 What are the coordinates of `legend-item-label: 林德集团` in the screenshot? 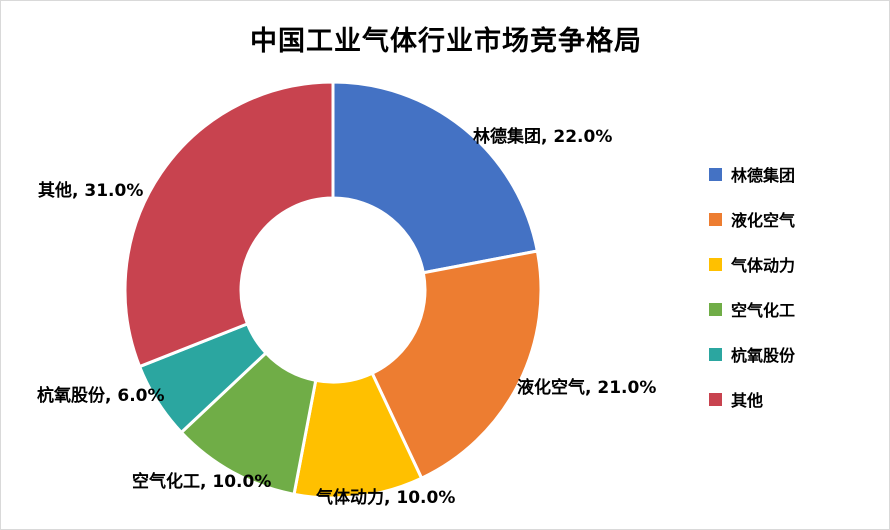 It's located at (763, 175).